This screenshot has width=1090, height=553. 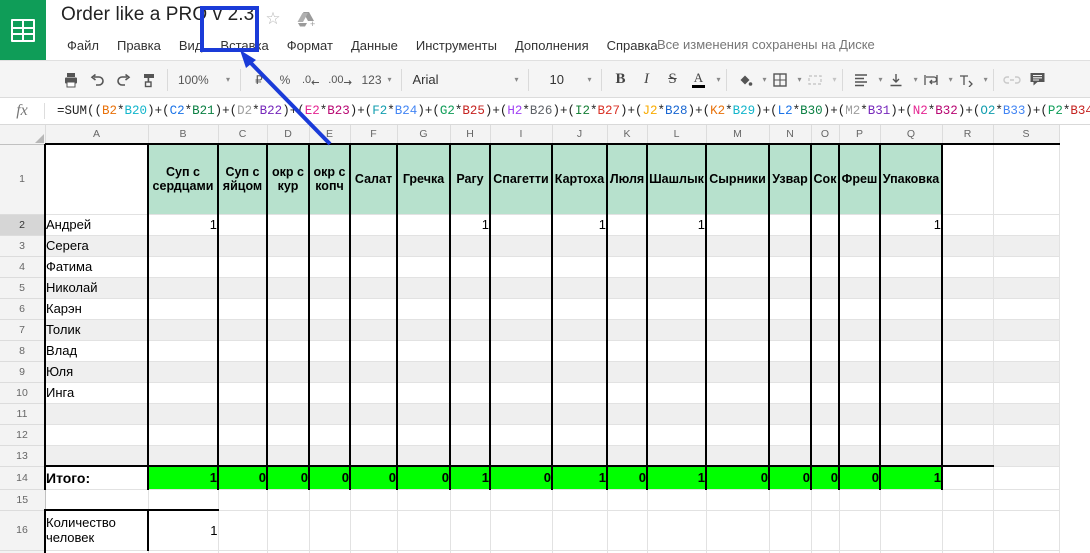 What do you see at coordinates (896, 80) in the screenshot?
I see `vertical-align-button` at bounding box center [896, 80].